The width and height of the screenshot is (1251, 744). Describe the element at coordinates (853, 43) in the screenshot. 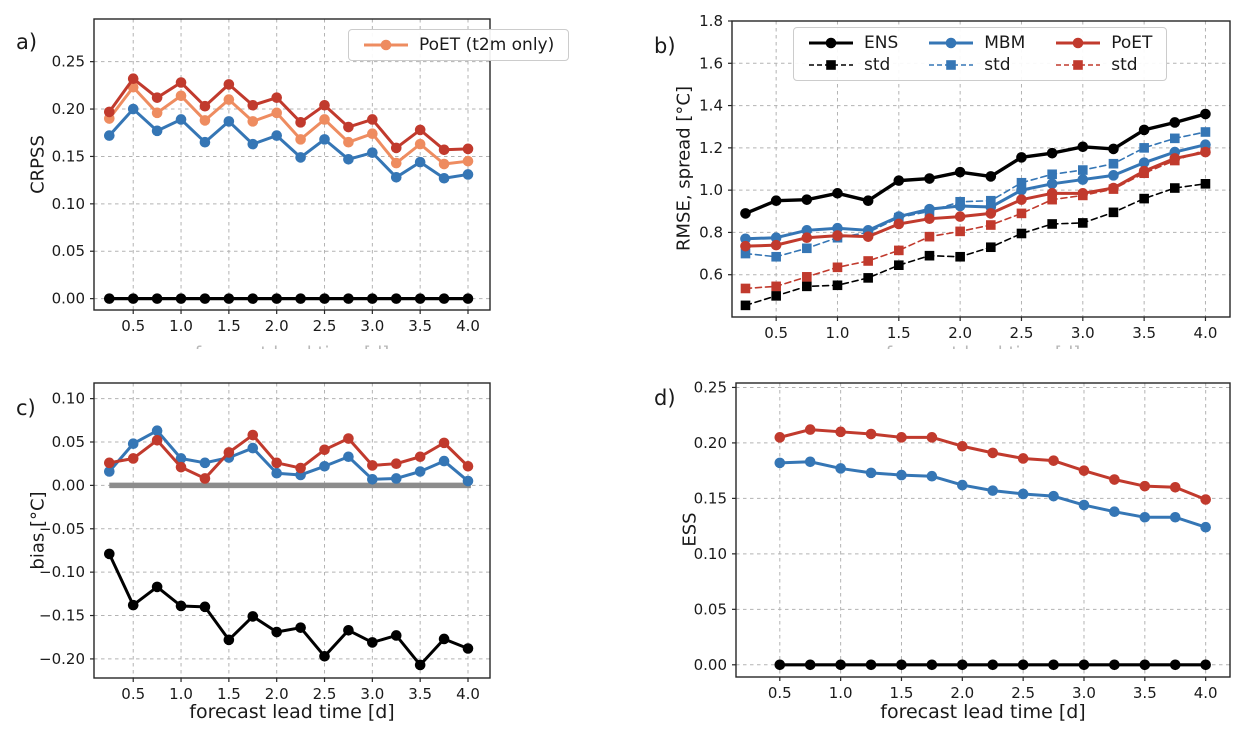

I see `legend-entry: ENS` at that location.